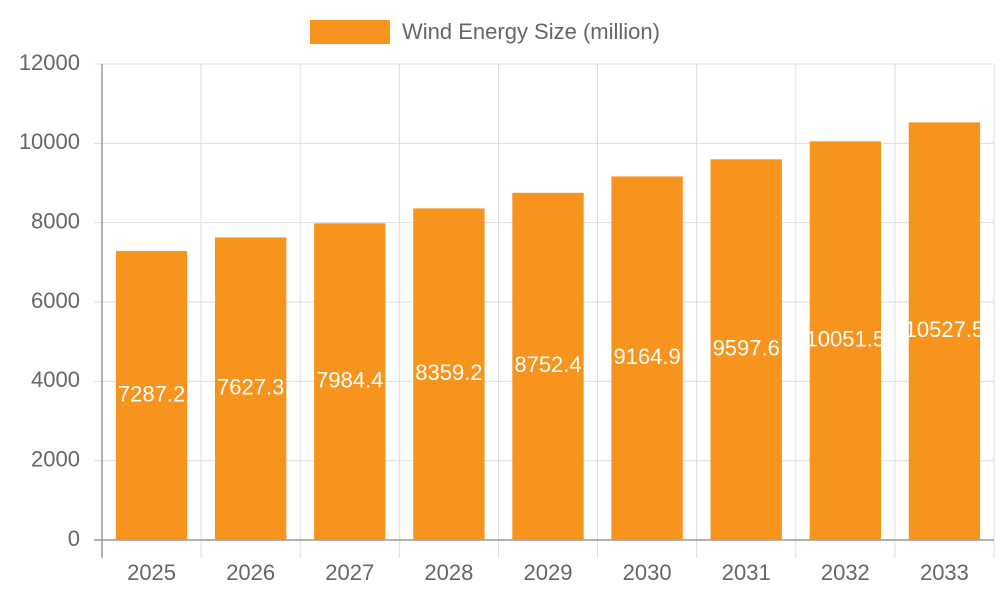 This screenshot has height=600, width=1000. Describe the element at coordinates (250, 572) in the screenshot. I see `x-tick-label: 2026` at that location.